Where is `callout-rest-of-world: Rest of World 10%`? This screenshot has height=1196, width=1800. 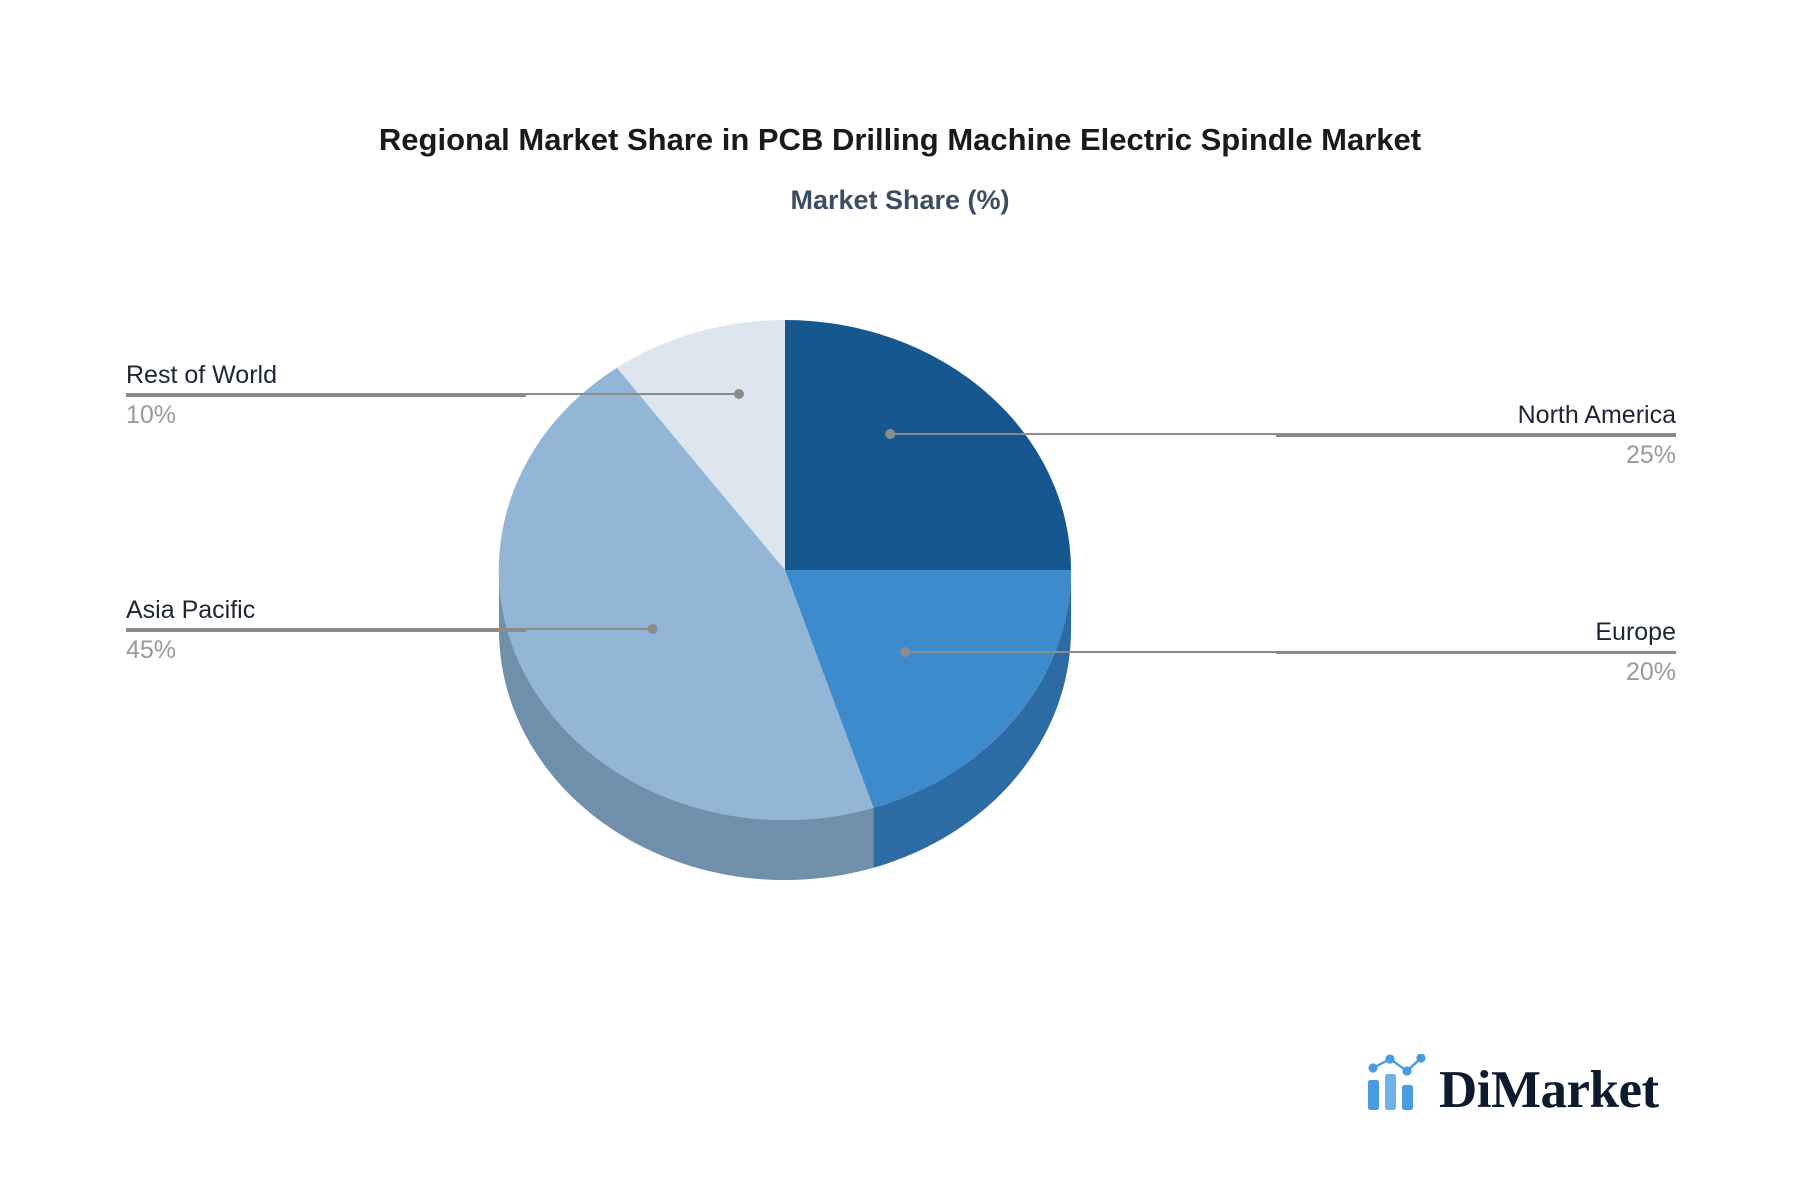
callout-rest-of-world: Rest of World 10% is located at coordinates (326, 395).